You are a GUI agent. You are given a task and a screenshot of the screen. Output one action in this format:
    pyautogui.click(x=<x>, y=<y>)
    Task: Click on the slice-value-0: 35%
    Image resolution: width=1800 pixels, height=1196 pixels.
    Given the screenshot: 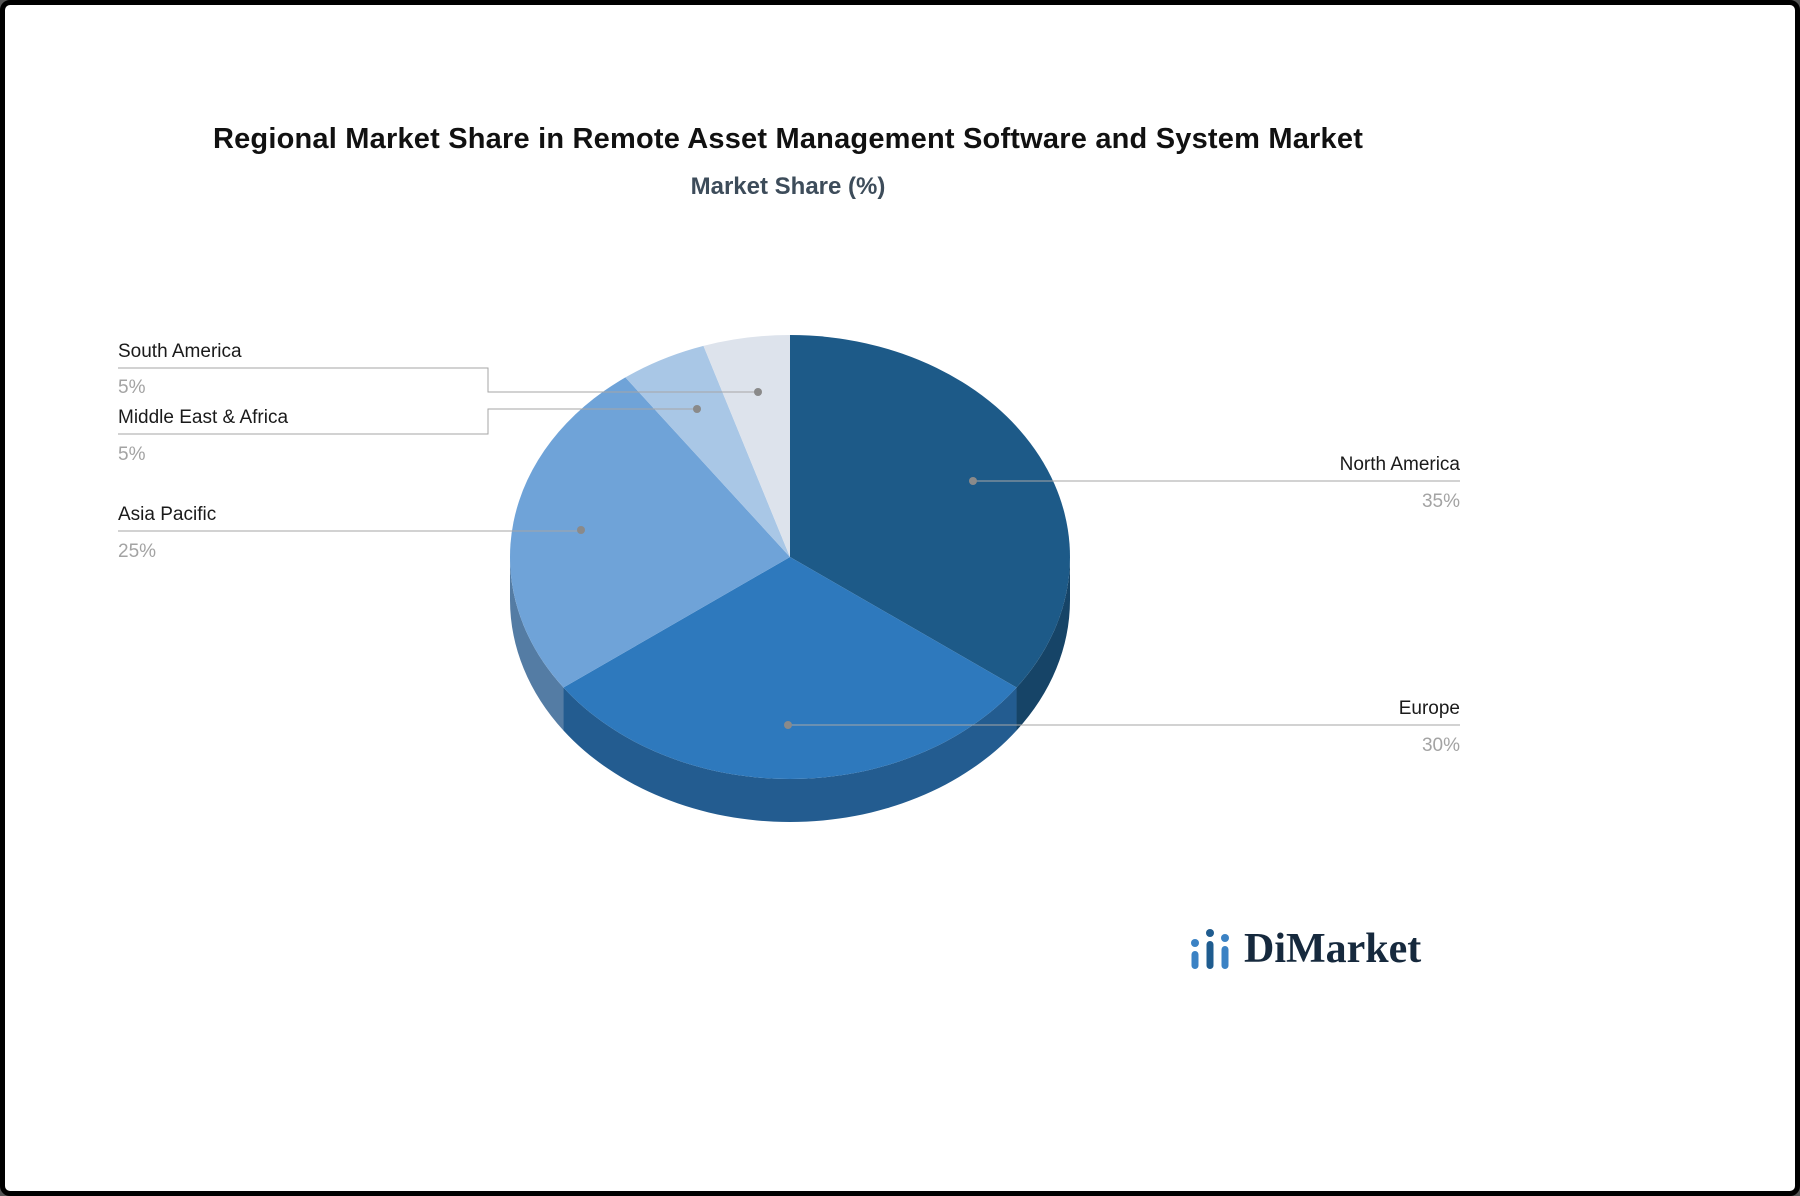 What is the action you would take?
    pyautogui.click(x=1441, y=501)
    